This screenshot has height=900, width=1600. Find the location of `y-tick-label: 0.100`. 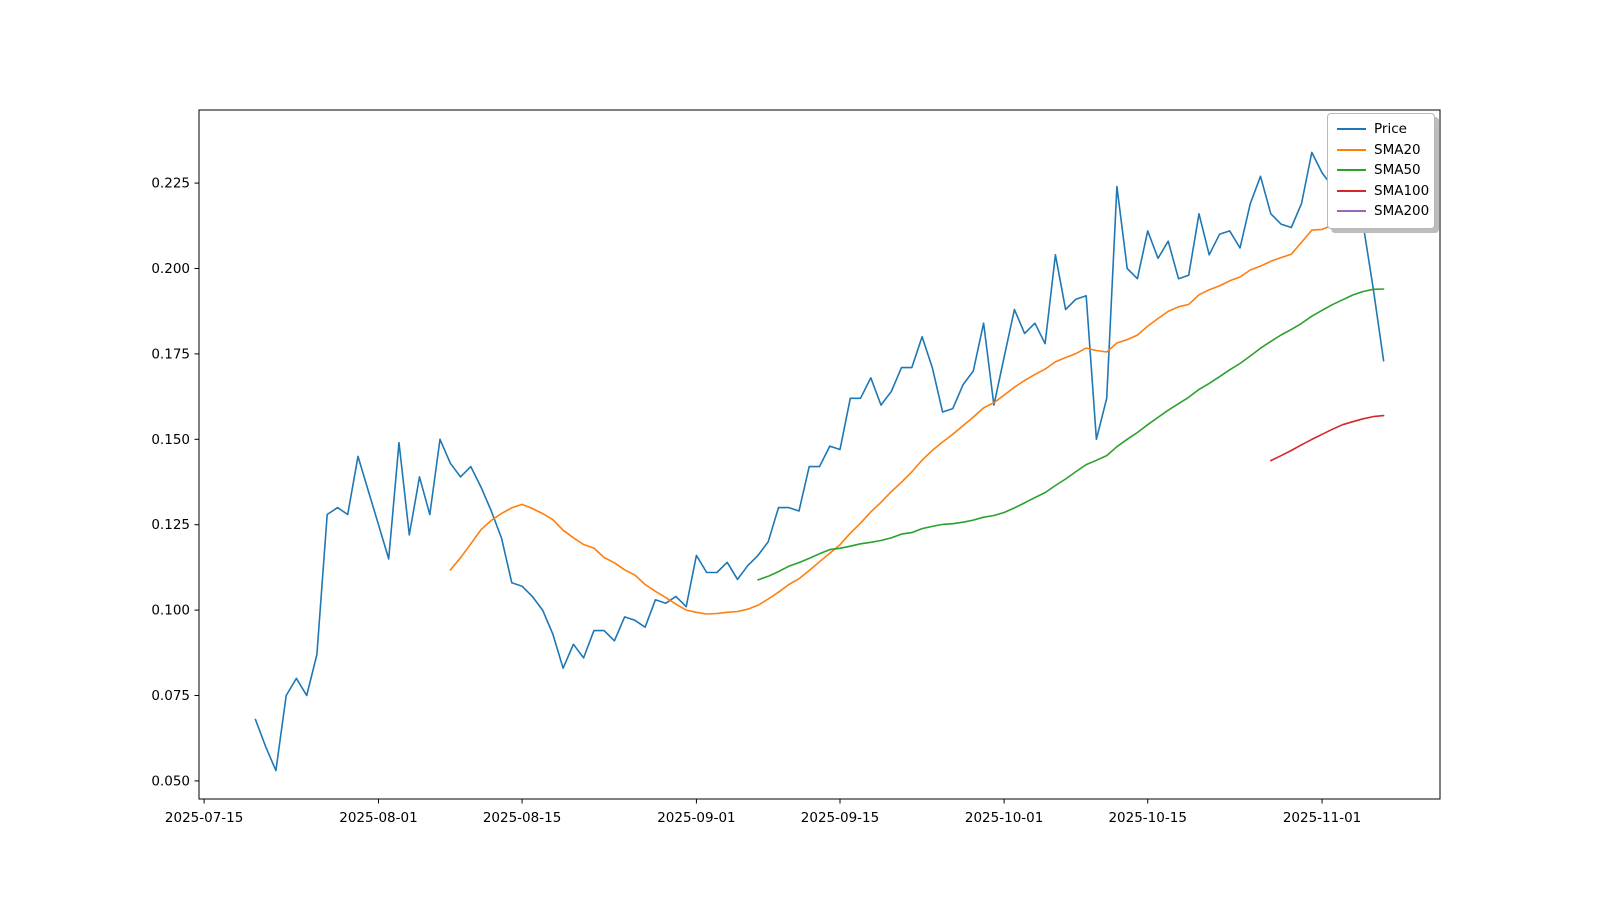

y-tick-label: 0.100 is located at coordinates (170, 611).